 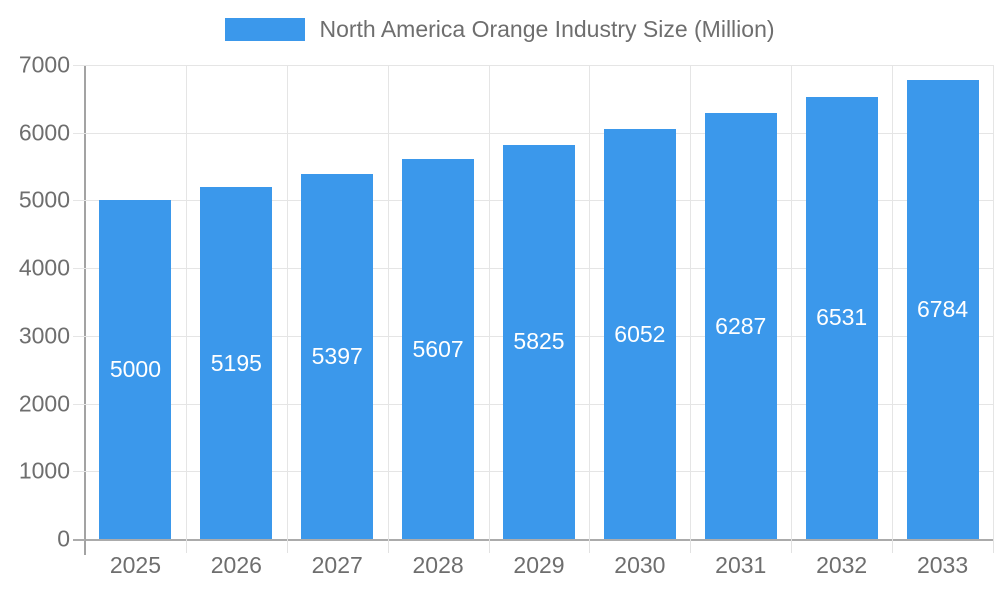 I want to click on x-axis-tick-label: 2029, so click(x=539, y=565).